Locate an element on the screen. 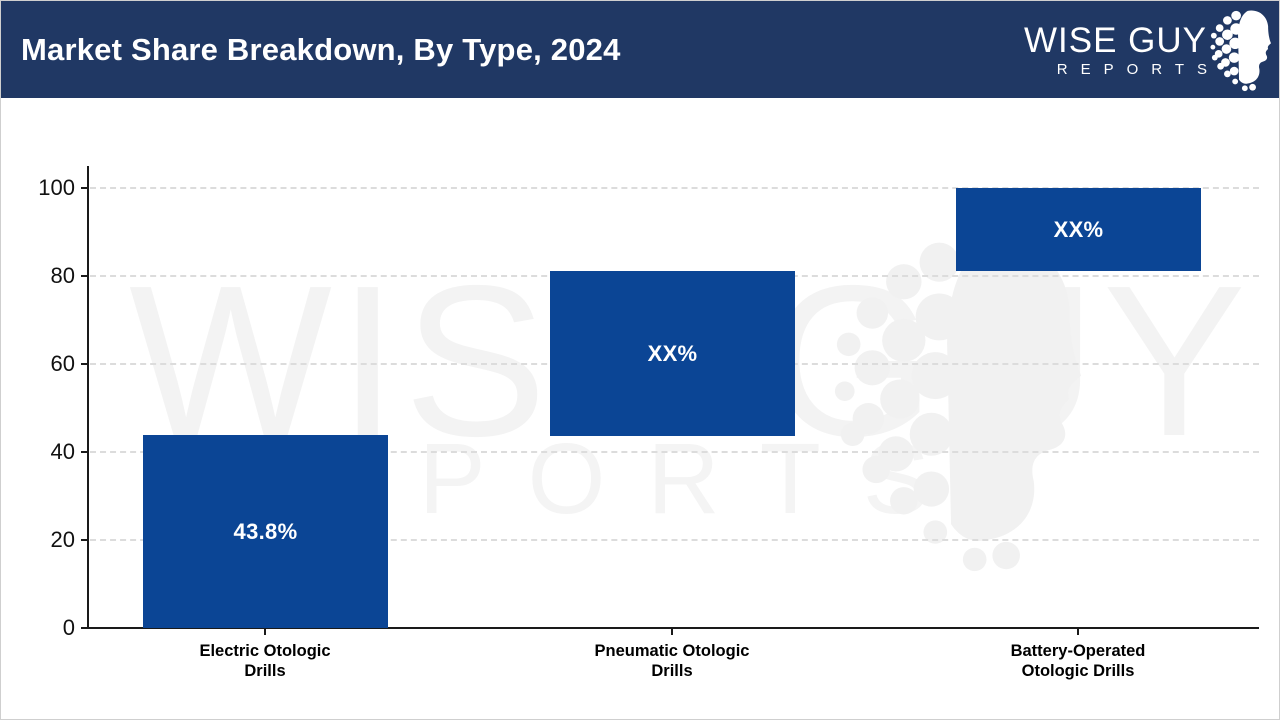 The width and height of the screenshot is (1280, 720). logo-wiseguy-label: WISE GUY is located at coordinates (1115, 40).